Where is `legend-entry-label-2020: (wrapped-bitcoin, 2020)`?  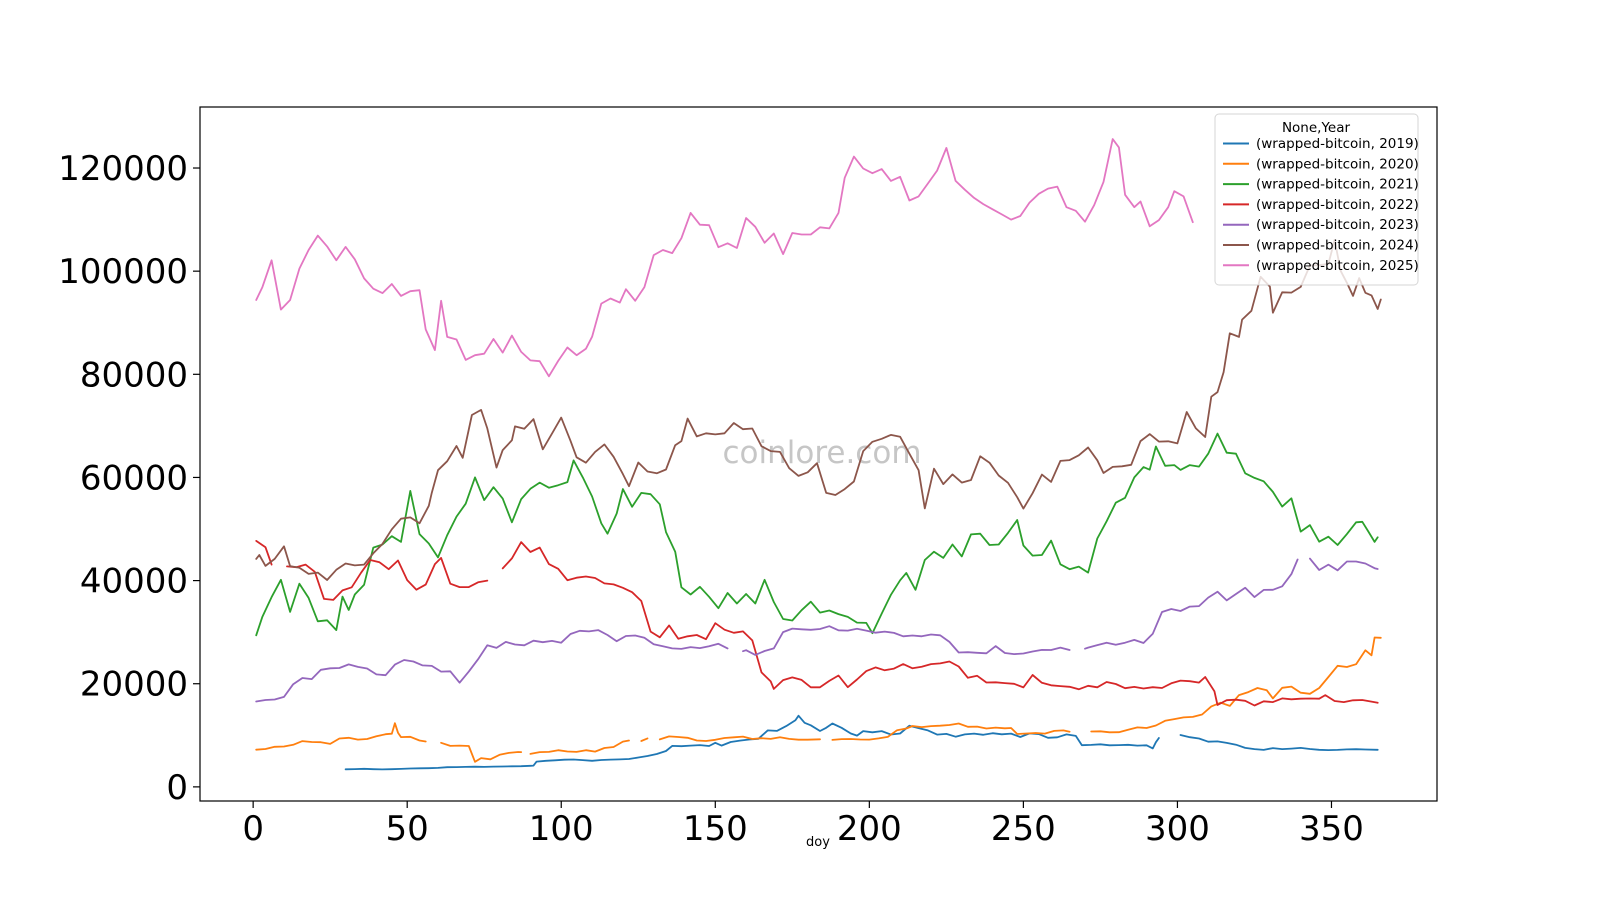
legend-entry-label-2020: (wrapped-bitcoin, 2020) is located at coordinates (1337, 164).